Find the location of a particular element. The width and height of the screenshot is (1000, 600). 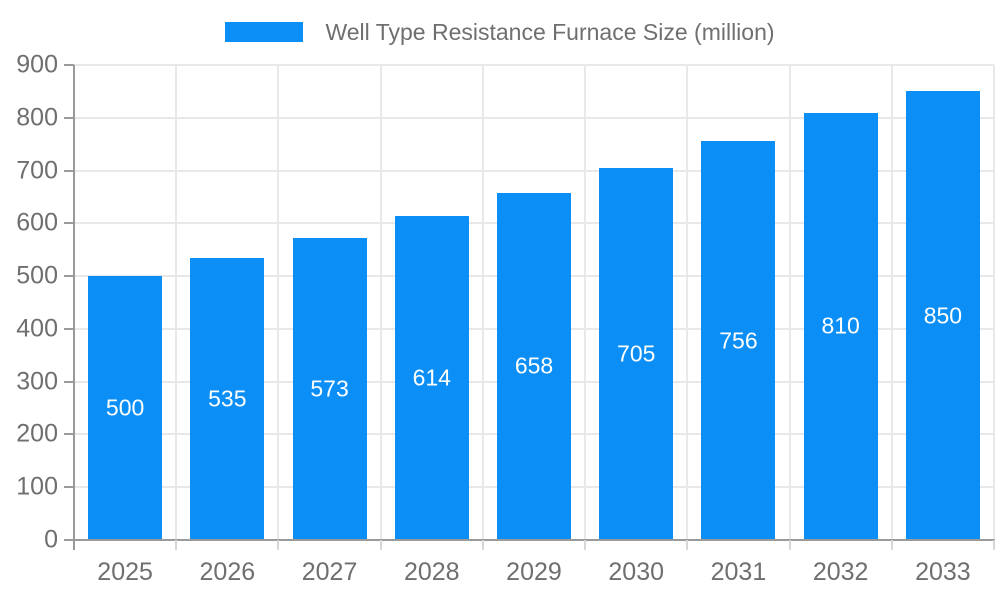

bar-value-label: 500 is located at coordinates (125, 407).